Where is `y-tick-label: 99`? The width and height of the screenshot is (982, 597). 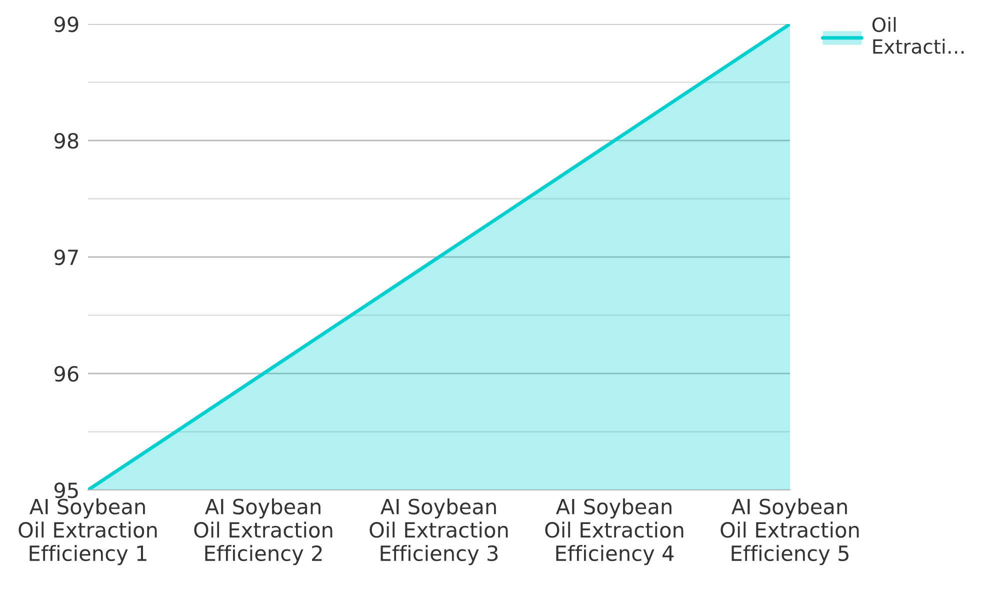
y-tick-label: 99 is located at coordinates (66, 24).